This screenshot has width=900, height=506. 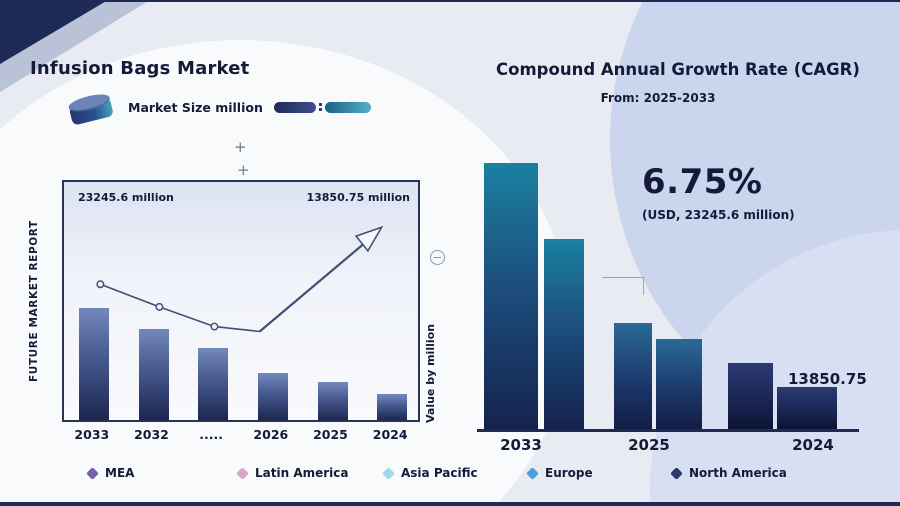 I want to click on legend-item-north-america: North America, so click(x=728, y=473).